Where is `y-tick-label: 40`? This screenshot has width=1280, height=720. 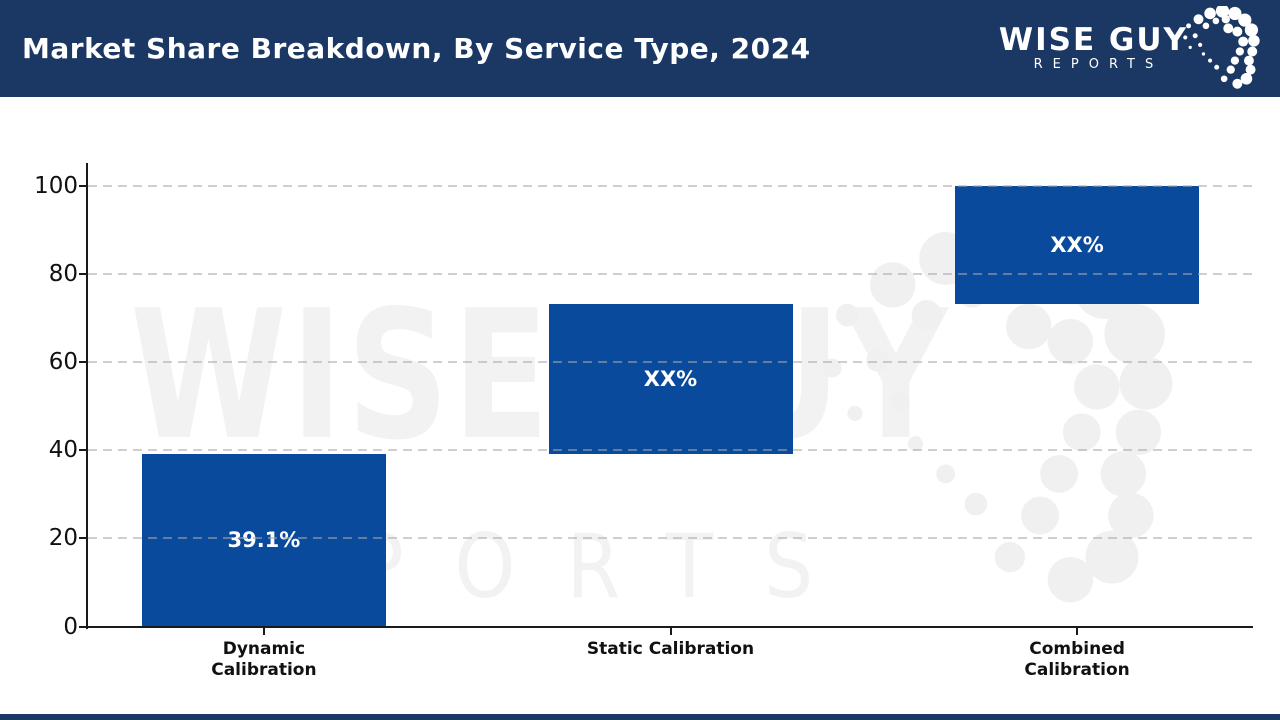 y-tick-label: 40 is located at coordinates (63, 450).